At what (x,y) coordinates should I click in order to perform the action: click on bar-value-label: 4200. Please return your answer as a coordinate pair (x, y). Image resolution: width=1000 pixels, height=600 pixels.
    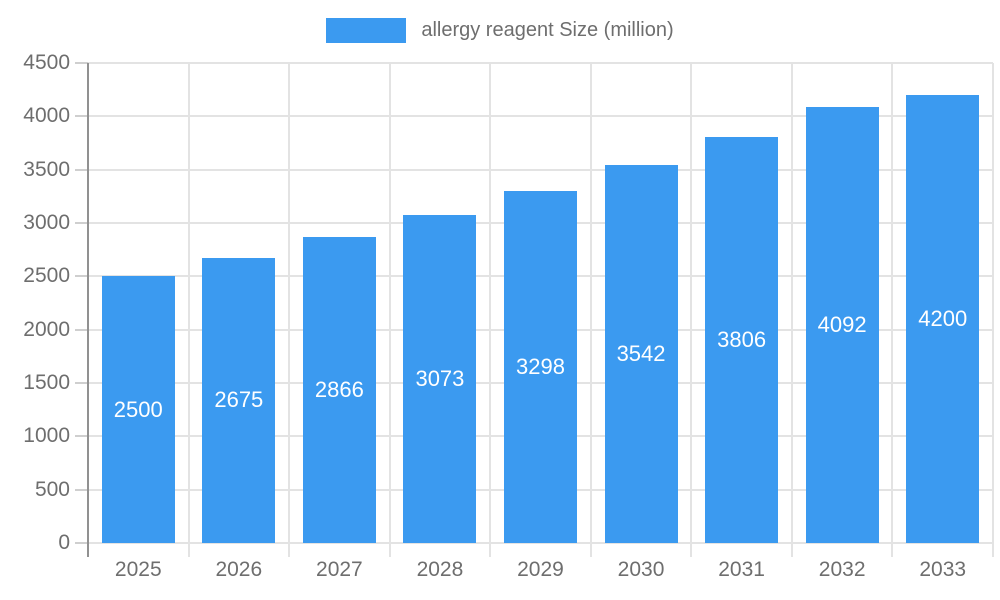
    Looking at the image, I should click on (943, 318).